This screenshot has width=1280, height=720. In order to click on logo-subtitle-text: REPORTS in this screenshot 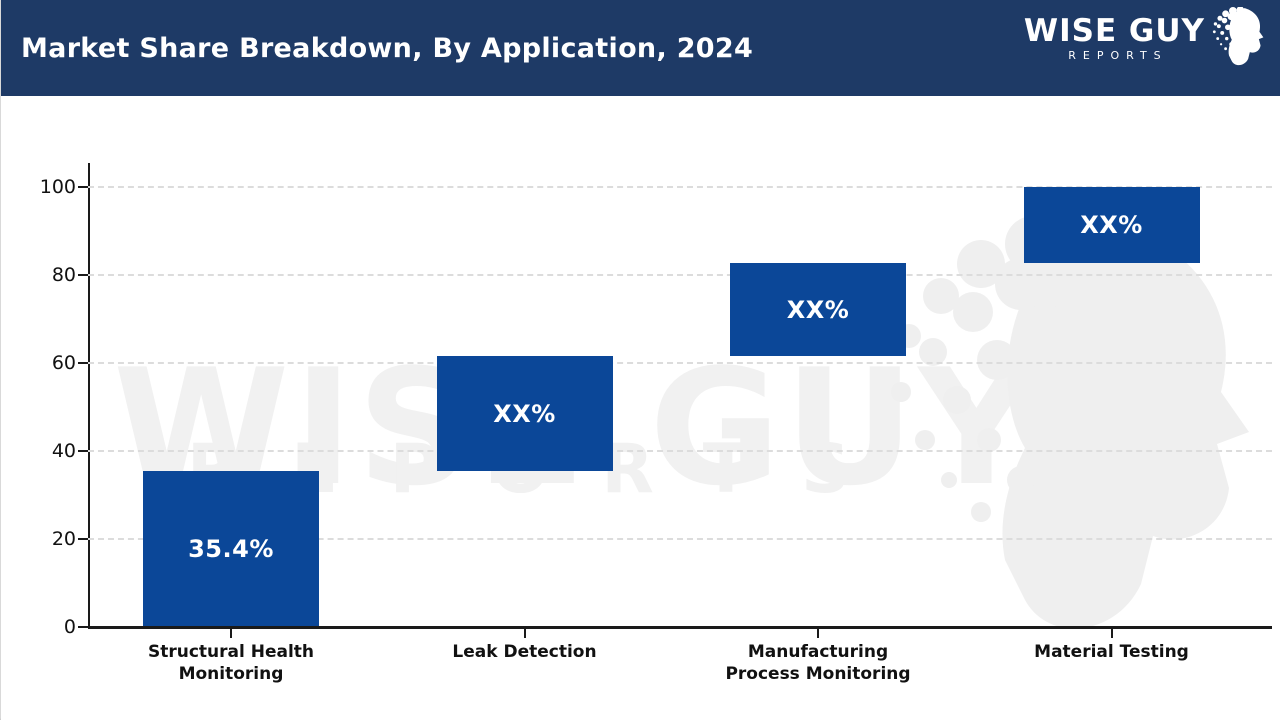, I will do `click(1118, 56)`.